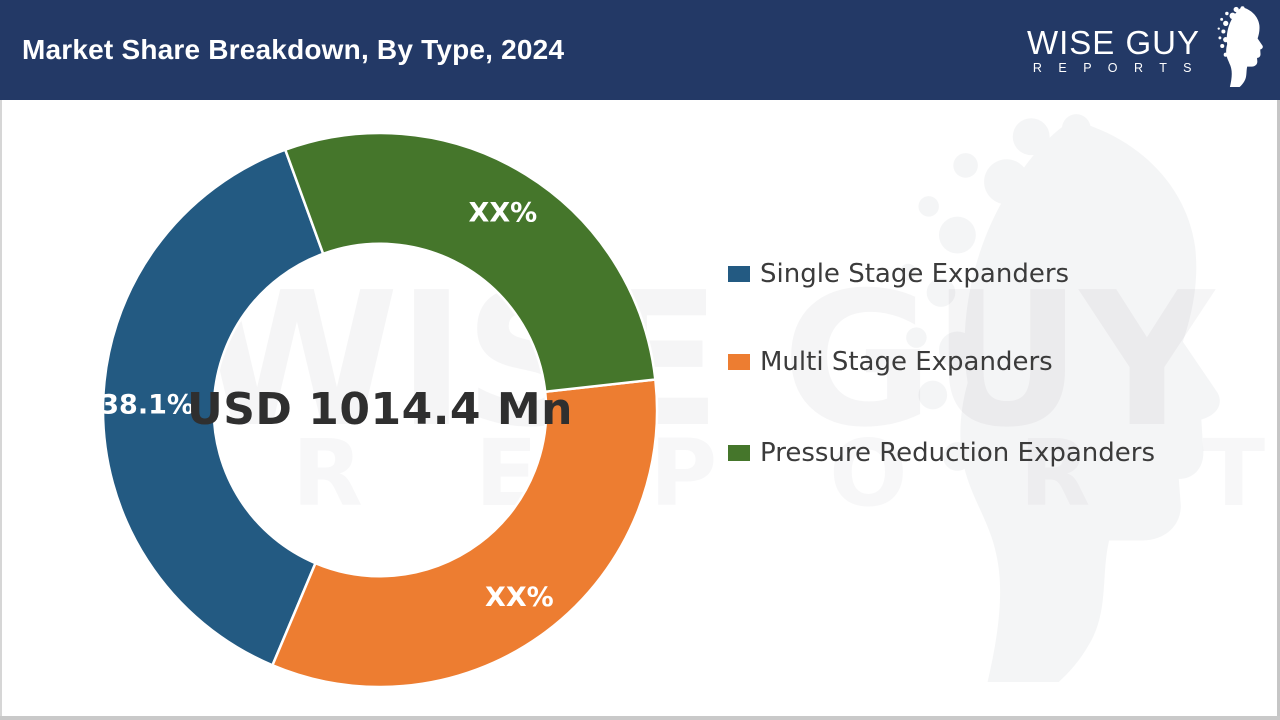  I want to click on logo-reports-text: R E P O R T S, so click(1115, 68).